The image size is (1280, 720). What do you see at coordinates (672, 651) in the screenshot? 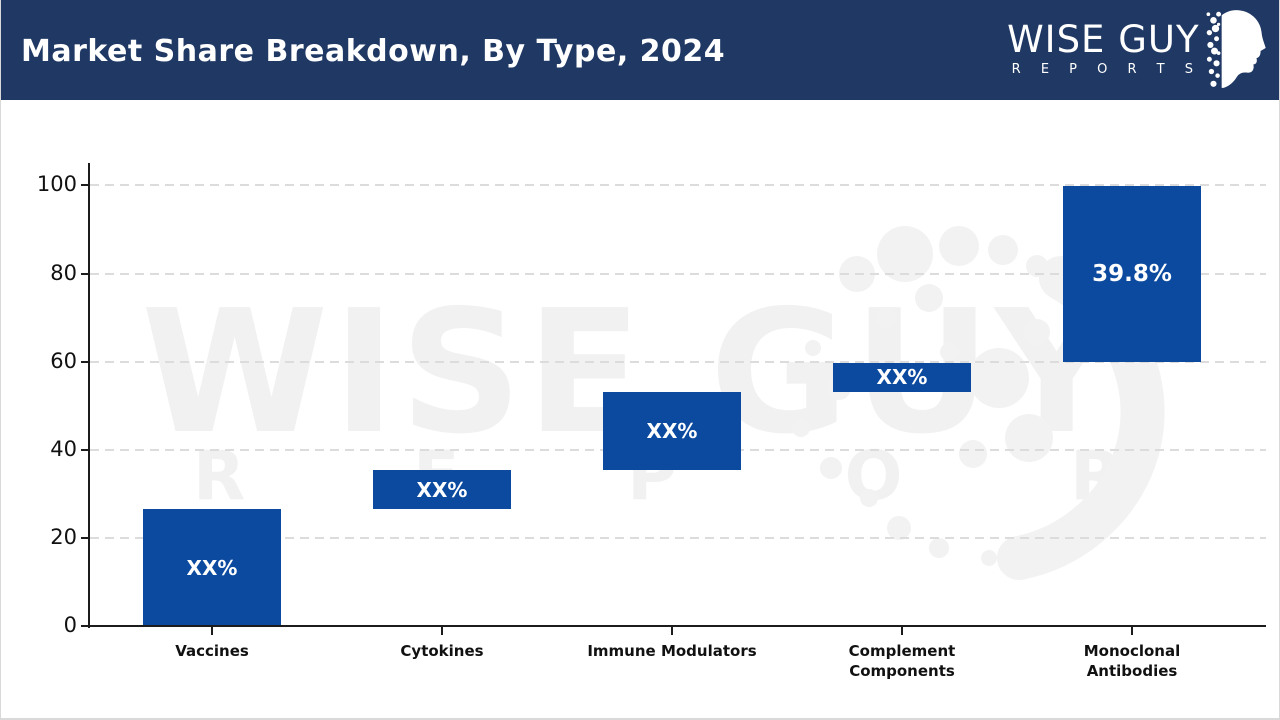
I see `category-label-2: Immune Modulators` at bounding box center [672, 651].